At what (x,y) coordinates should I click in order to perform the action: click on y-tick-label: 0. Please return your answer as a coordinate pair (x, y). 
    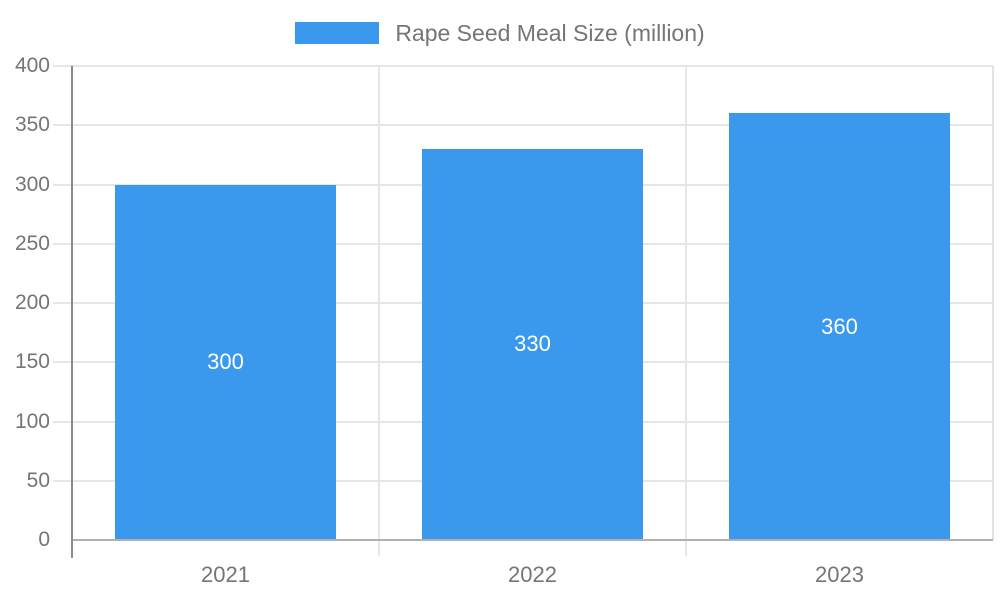
    Looking at the image, I should click on (44, 539).